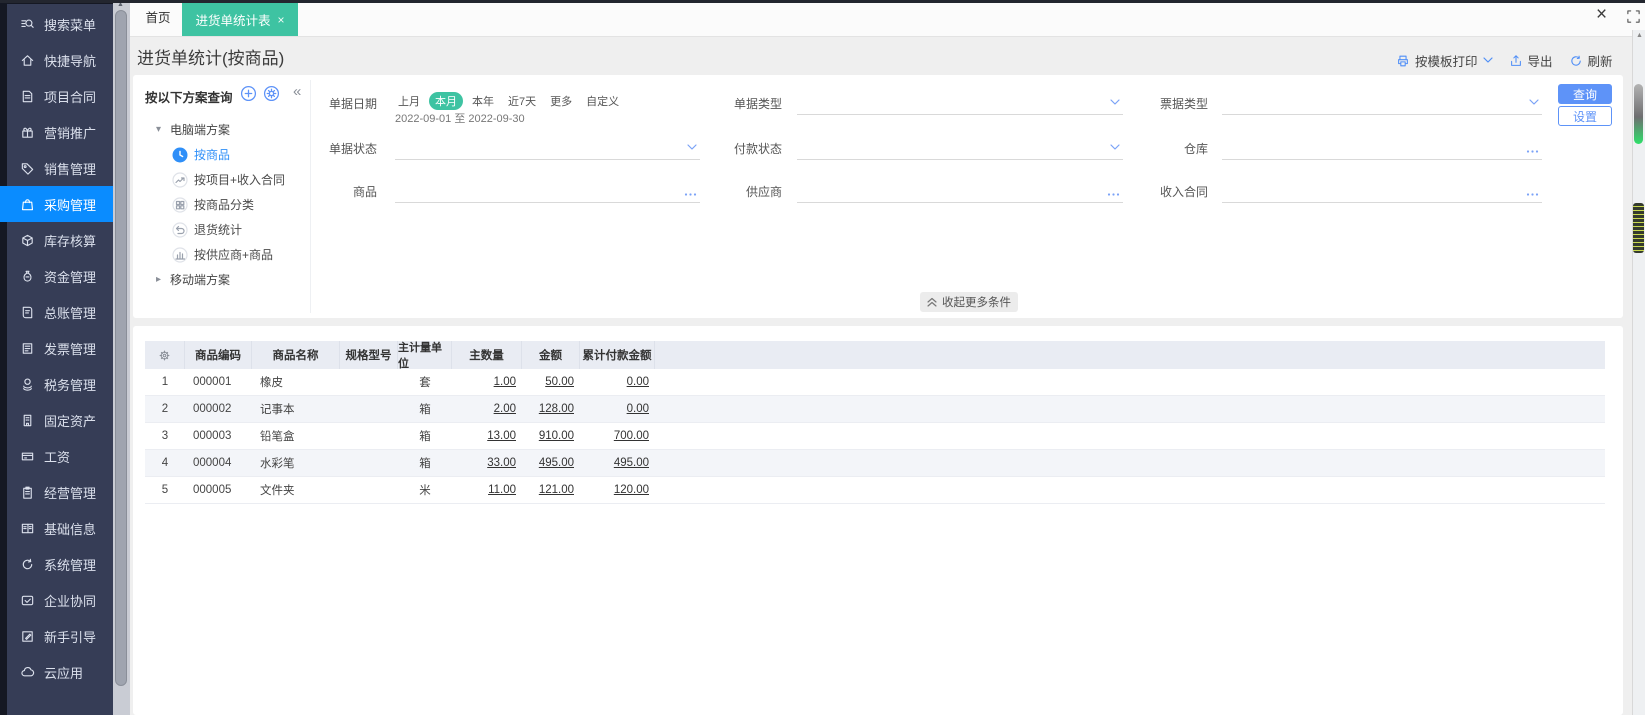  I want to click on sidebar-item-sales: 销售管理, so click(60, 168).